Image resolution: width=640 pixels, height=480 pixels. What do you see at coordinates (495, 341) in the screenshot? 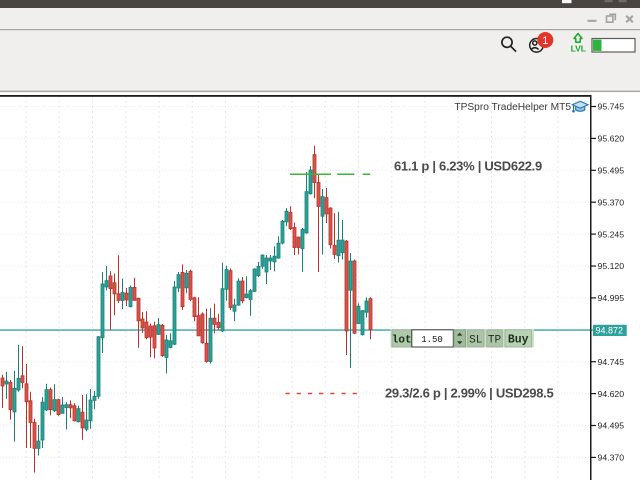
I see `svg-text: TP` at bounding box center [495, 341].